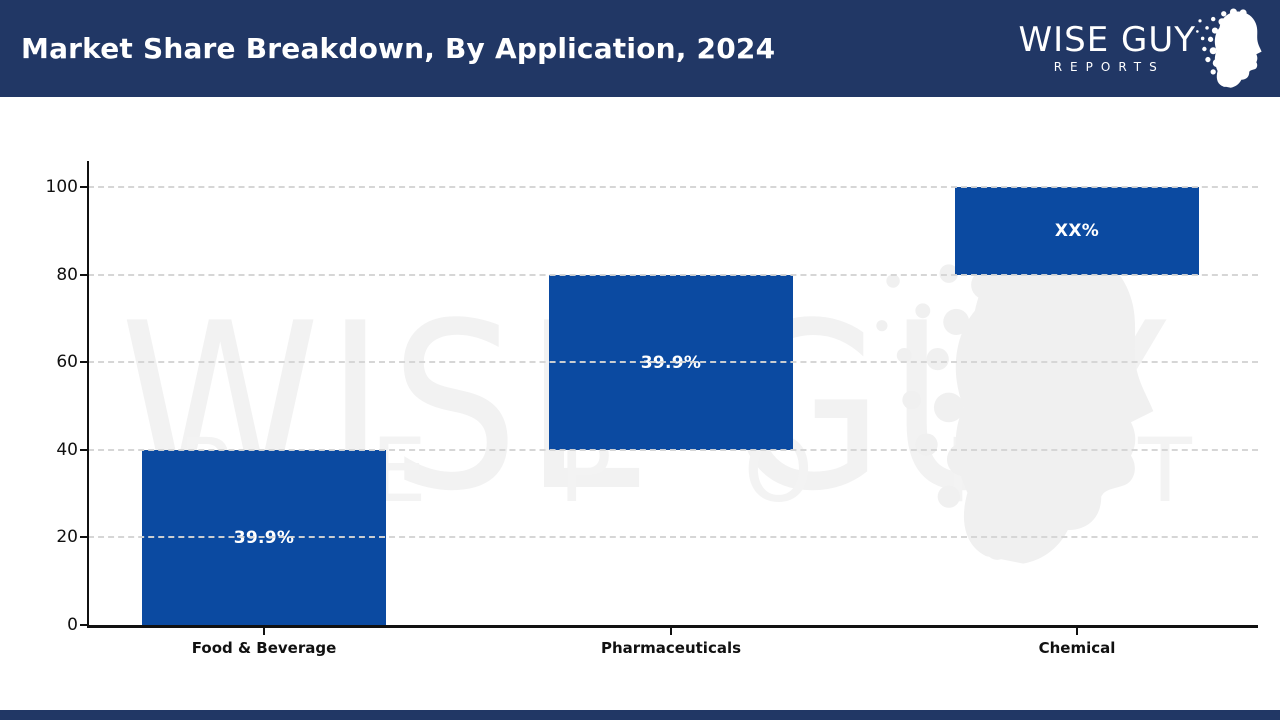  I want to click on y-tick-label-60: 60, so click(67, 362).